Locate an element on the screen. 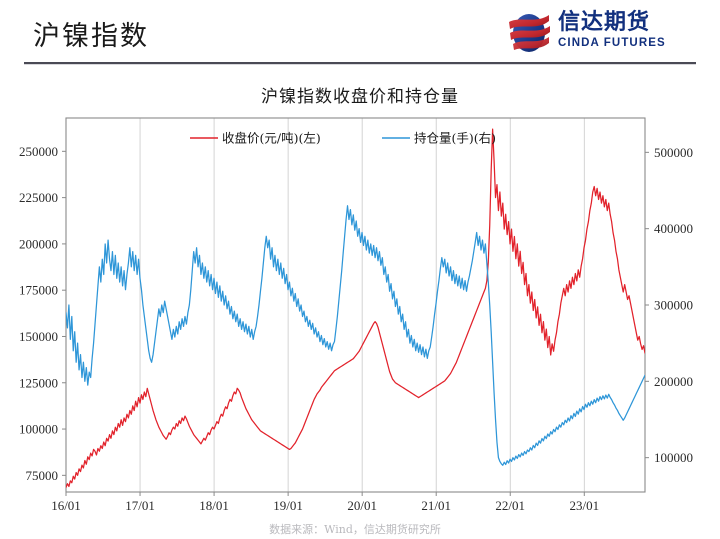 Image resolution: width=720 pixels, height=539 pixels. left-axis-tick-label: 125000 is located at coordinates (38, 382).